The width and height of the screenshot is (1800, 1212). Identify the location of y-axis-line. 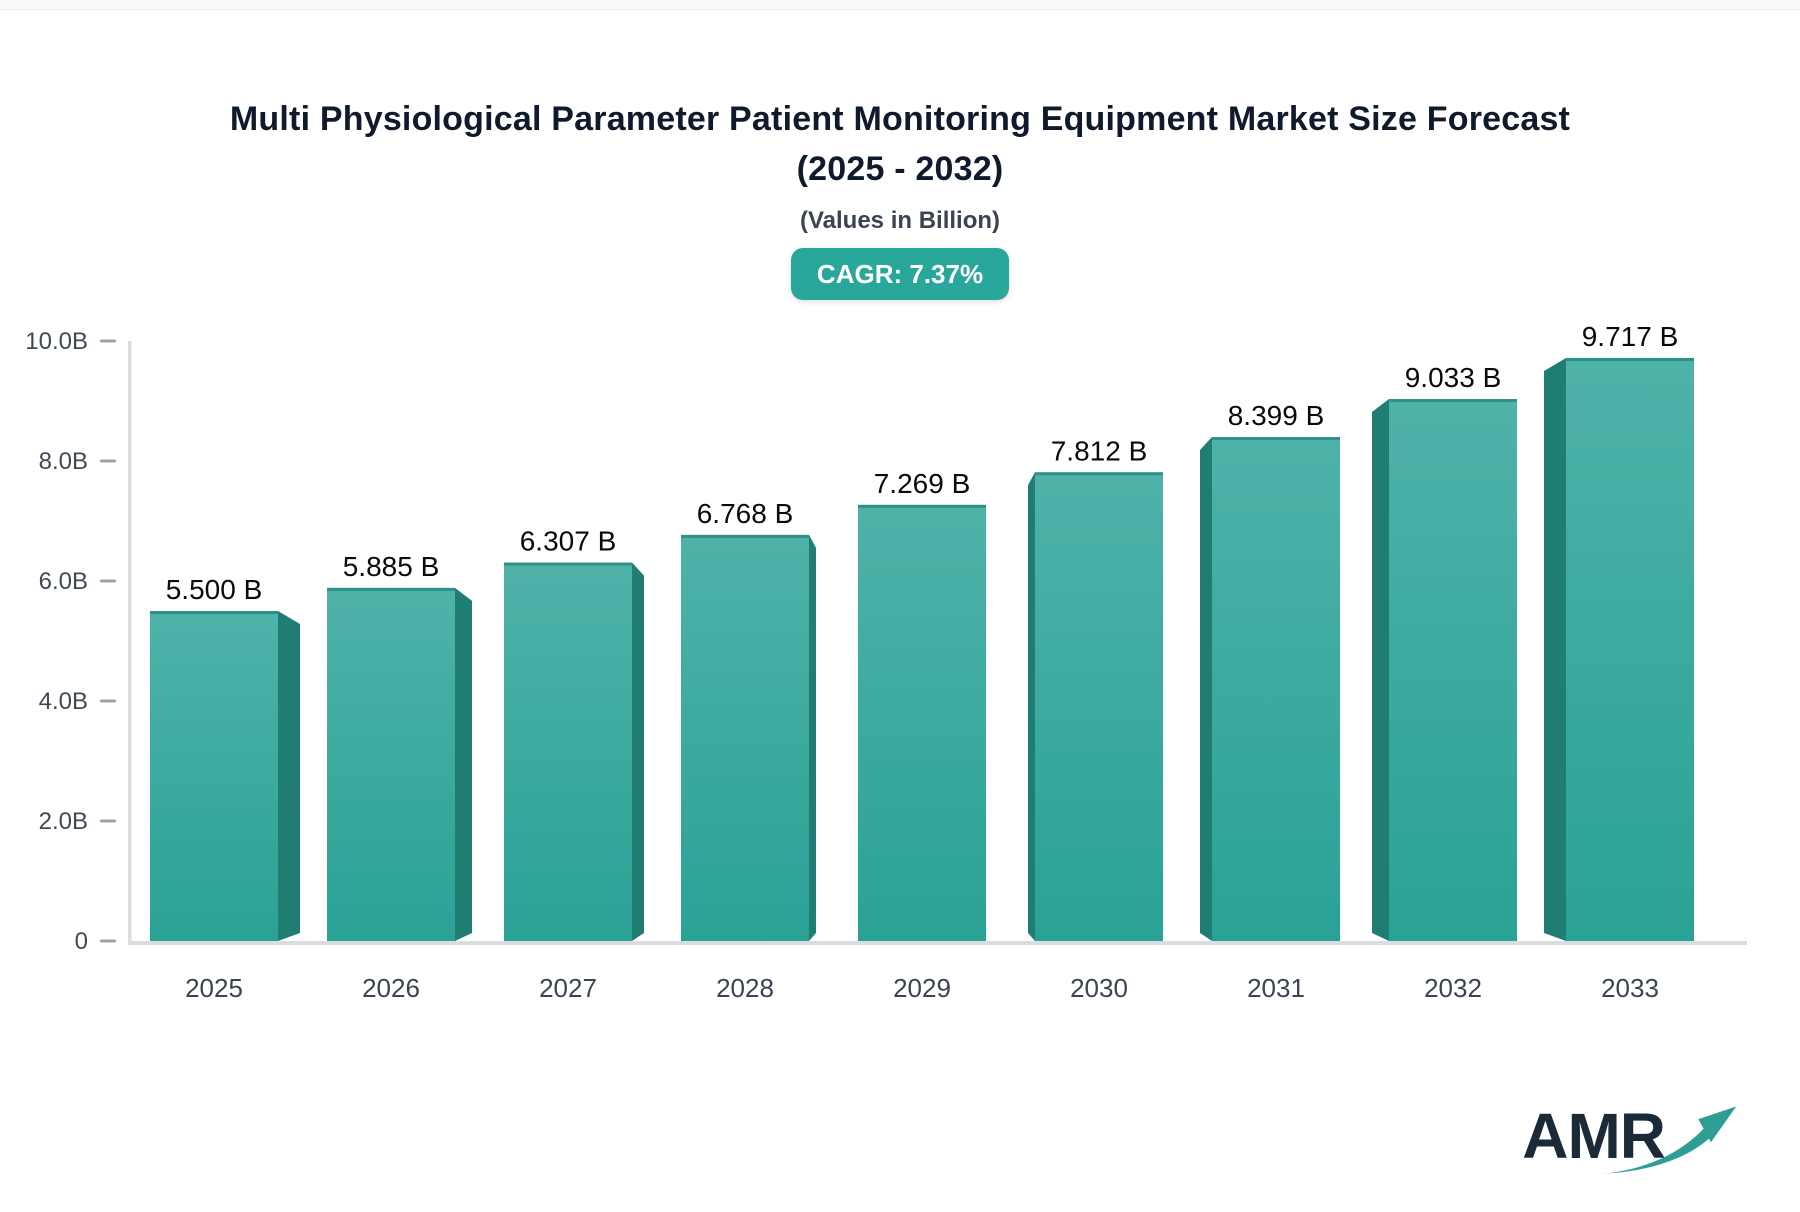
(130, 642).